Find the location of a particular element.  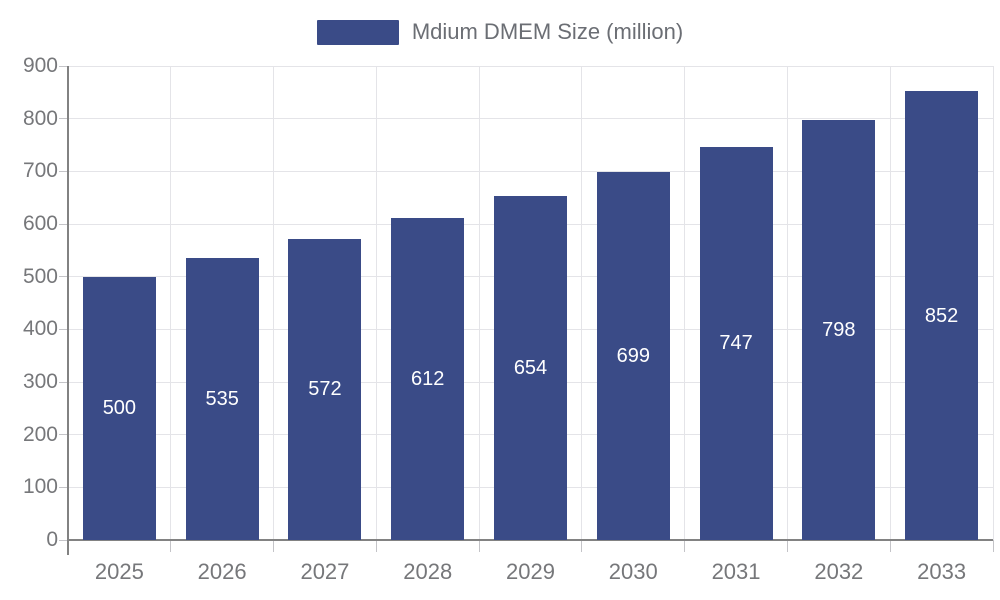

bar-value-label: 699 is located at coordinates (633, 355).